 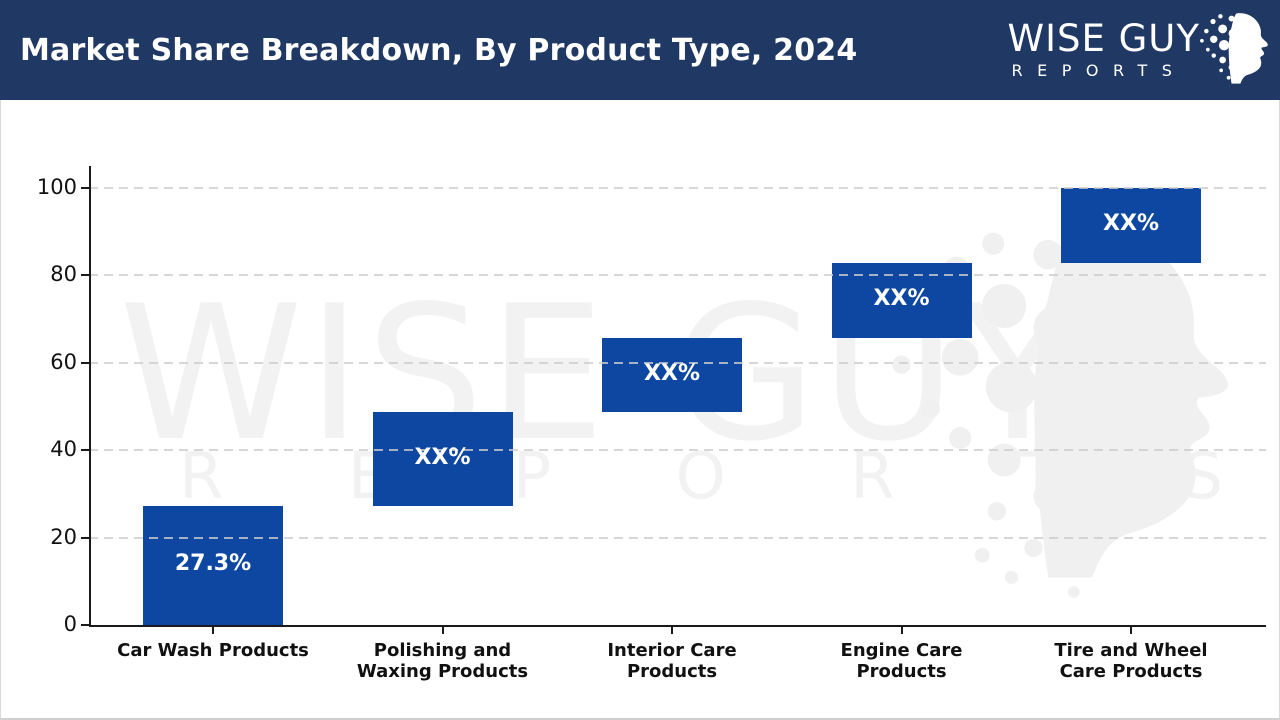 What do you see at coordinates (63, 274) in the screenshot?
I see `y-tick-label: 80` at bounding box center [63, 274].